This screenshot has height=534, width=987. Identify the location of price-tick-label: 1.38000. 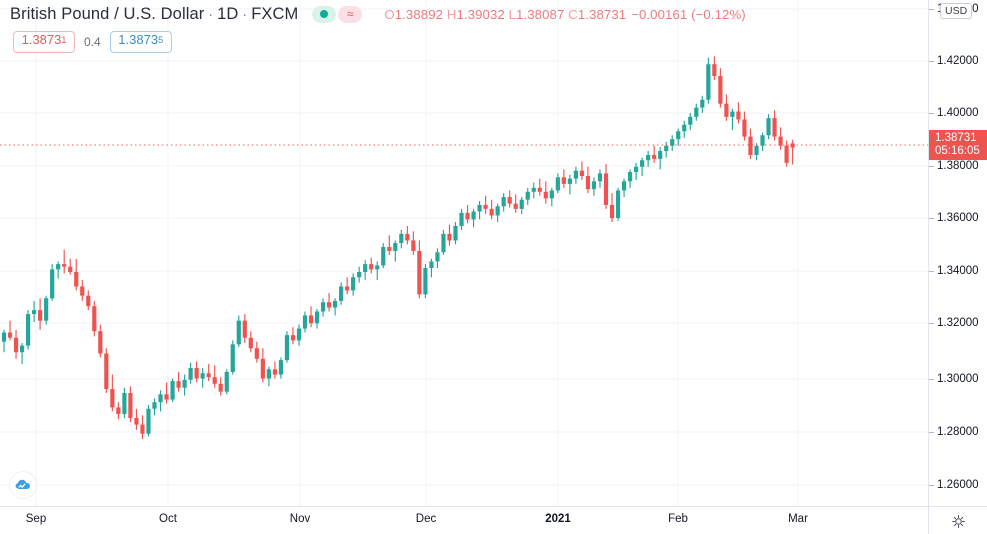
(958, 166).